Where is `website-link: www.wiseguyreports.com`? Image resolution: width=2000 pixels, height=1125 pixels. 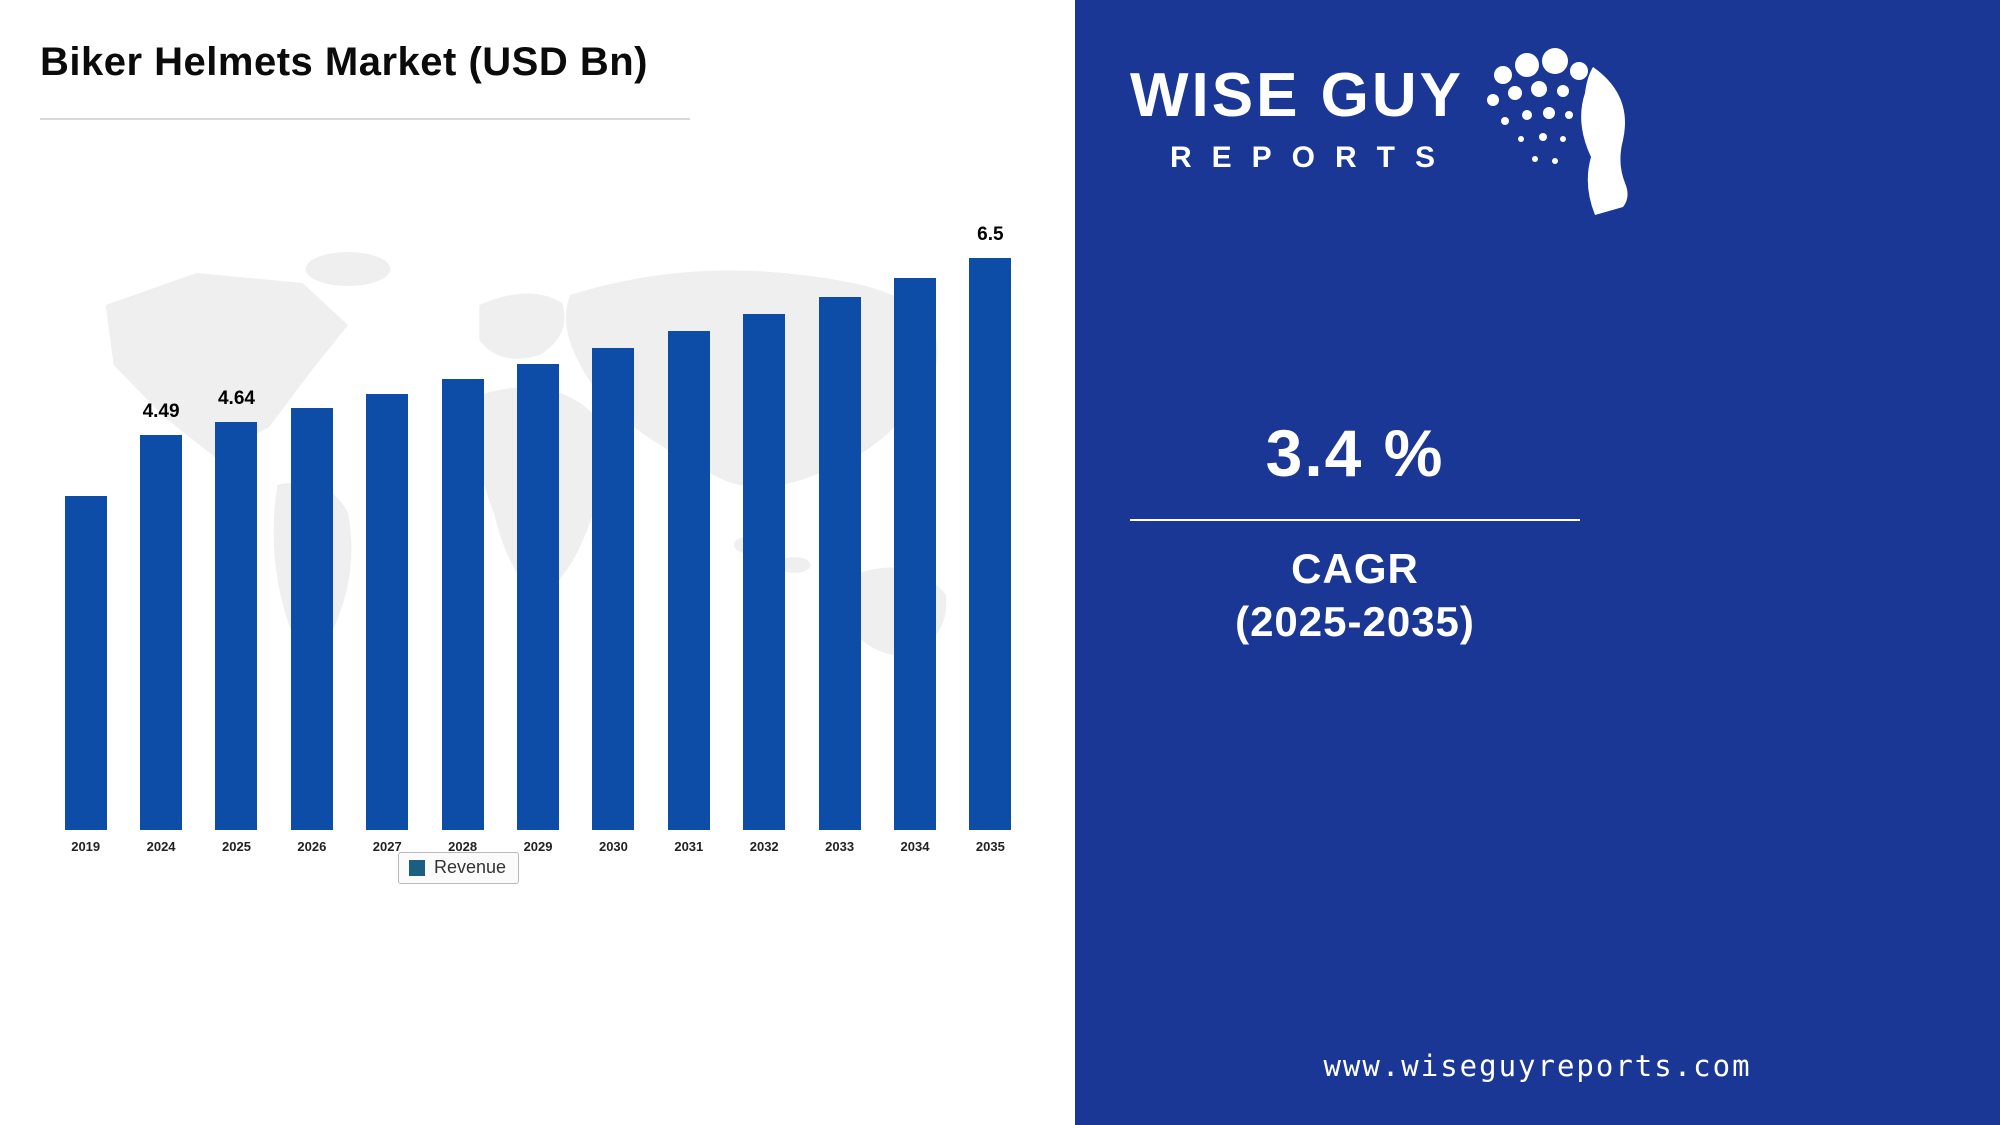
website-link: www.wiseguyreports.com is located at coordinates (1537, 1066).